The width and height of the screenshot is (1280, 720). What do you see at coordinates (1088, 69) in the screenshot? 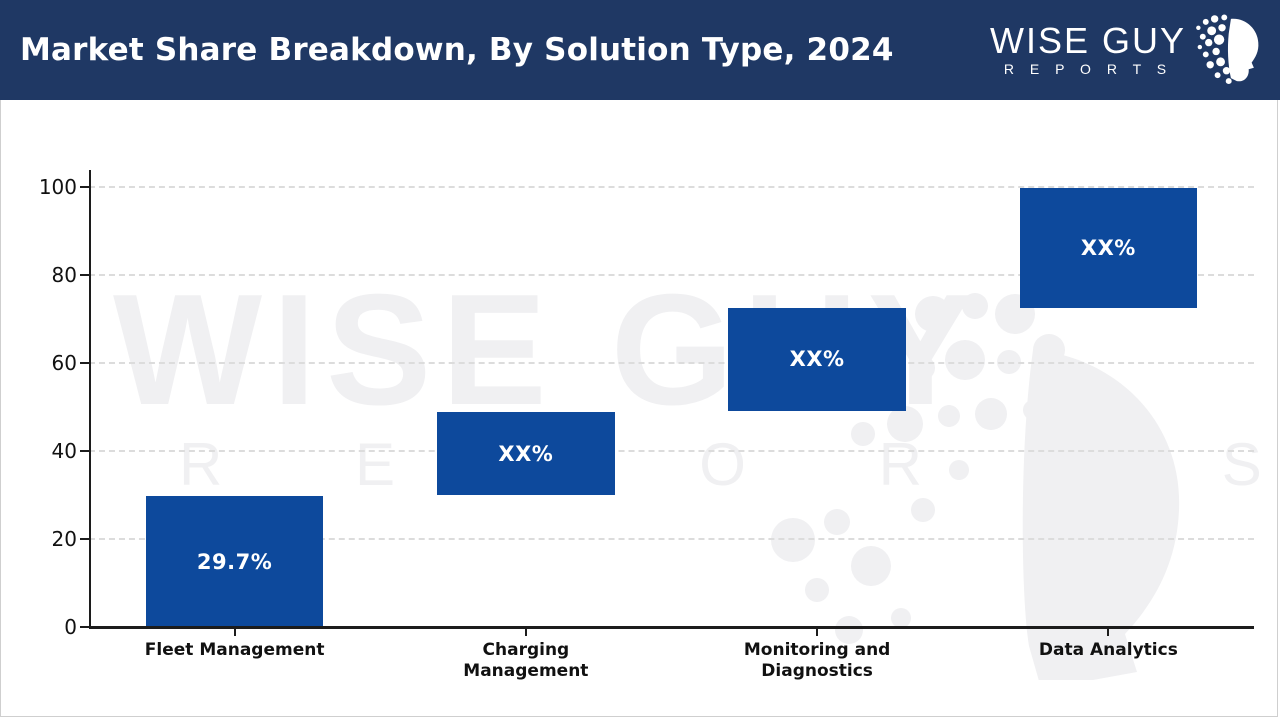
I see `logo-subtitle: R E P O R T S` at bounding box center [1088, 69].